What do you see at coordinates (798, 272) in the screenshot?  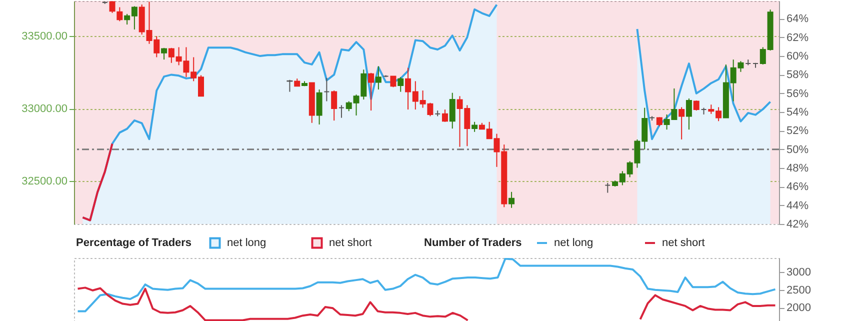 I see `y-tick-label: 3000` at bounding box center [798, 272].